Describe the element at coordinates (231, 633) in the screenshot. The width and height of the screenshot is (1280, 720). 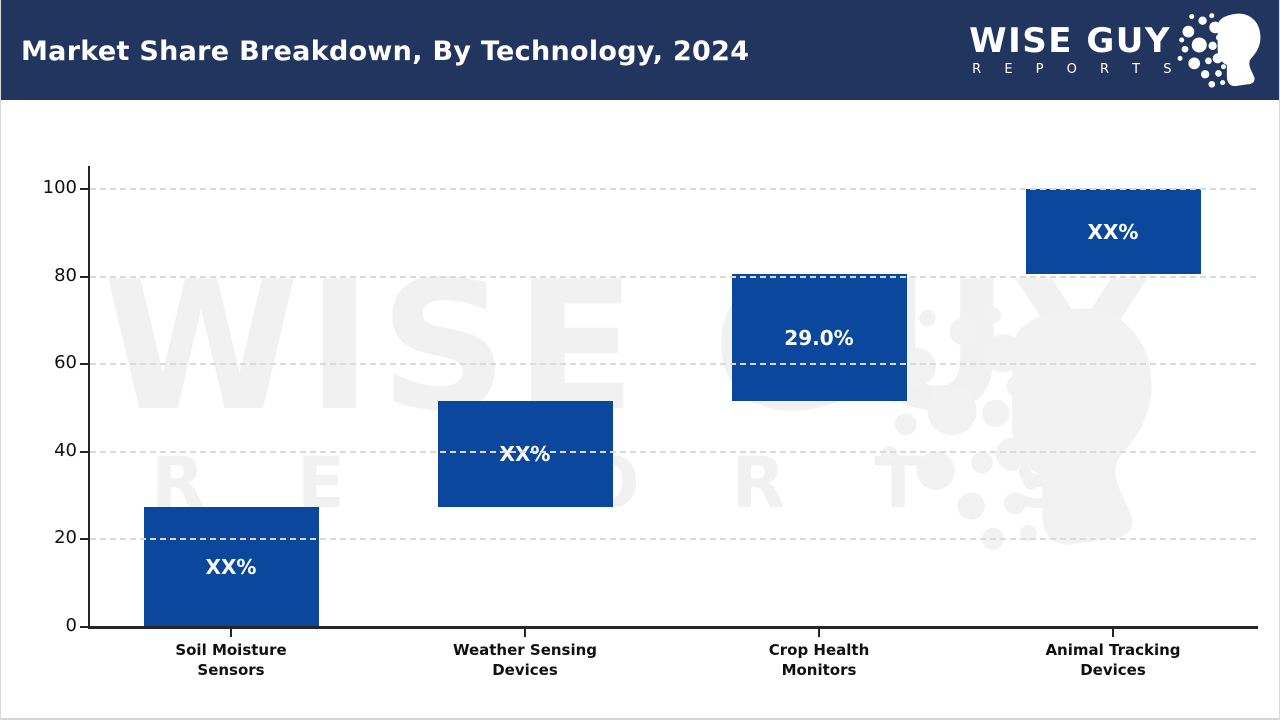
I see `x-tick-soil-moisture-sensors` at that location.